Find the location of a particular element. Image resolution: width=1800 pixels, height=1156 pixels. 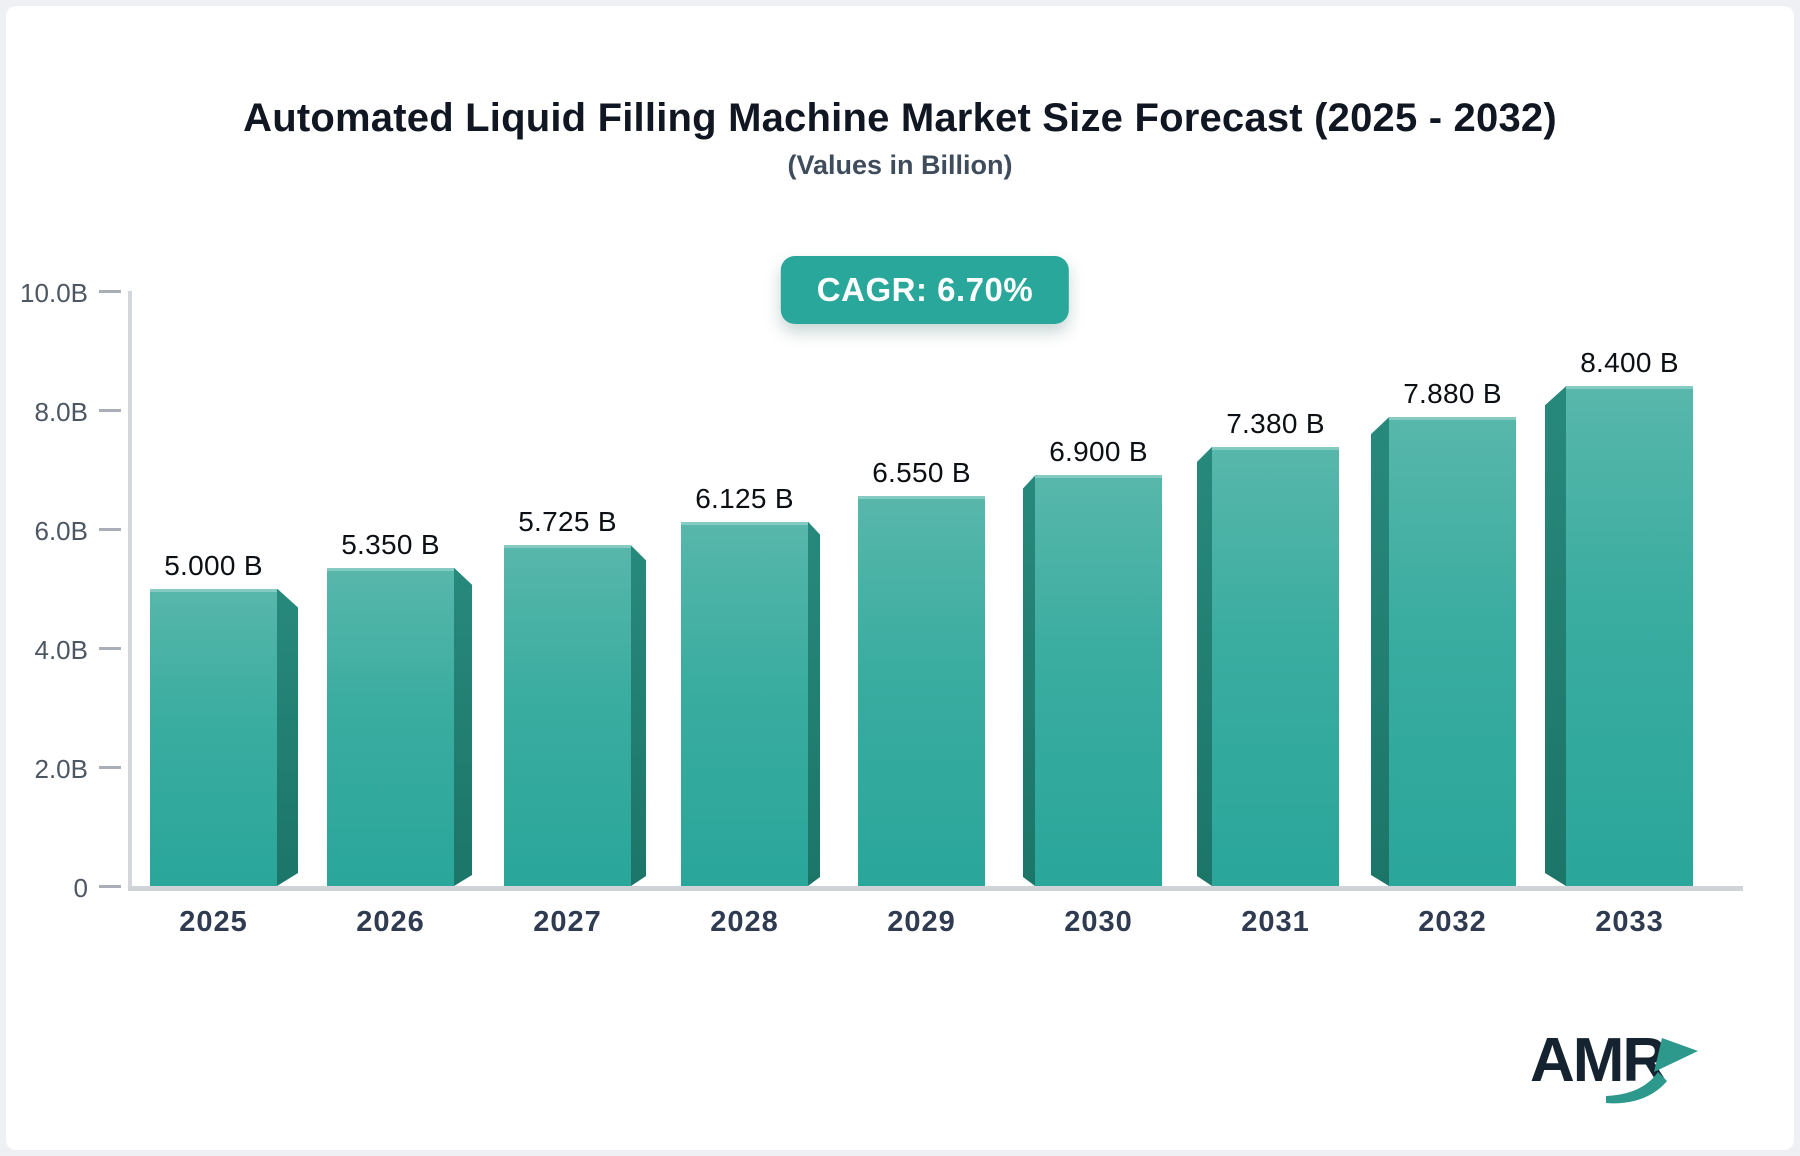

y-tick-label-6.0B: 6.0B is located at coordinates (61, 531).